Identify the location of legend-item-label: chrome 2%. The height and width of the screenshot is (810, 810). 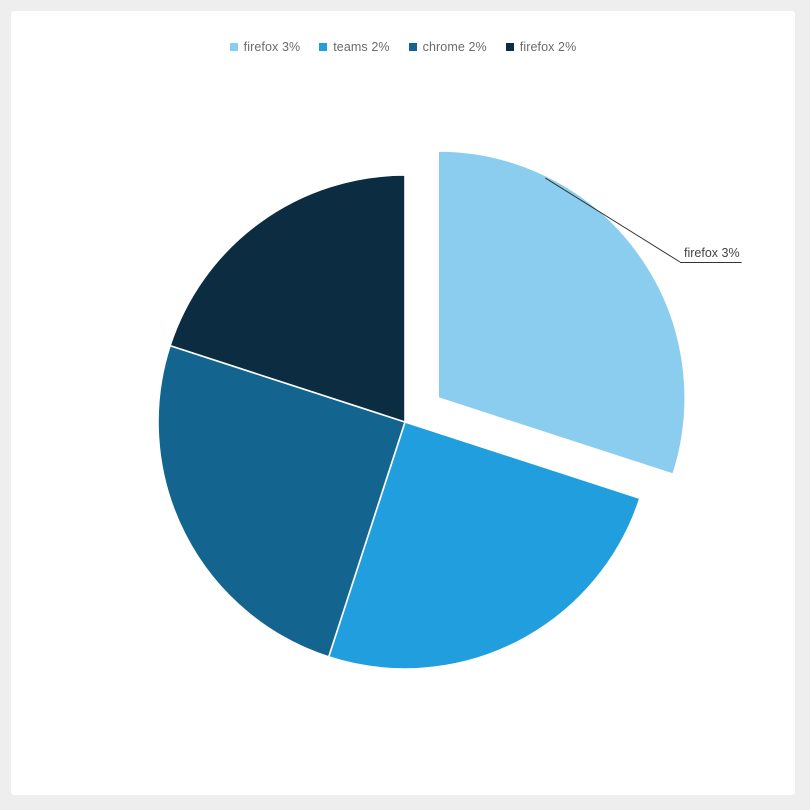
(454, 47).